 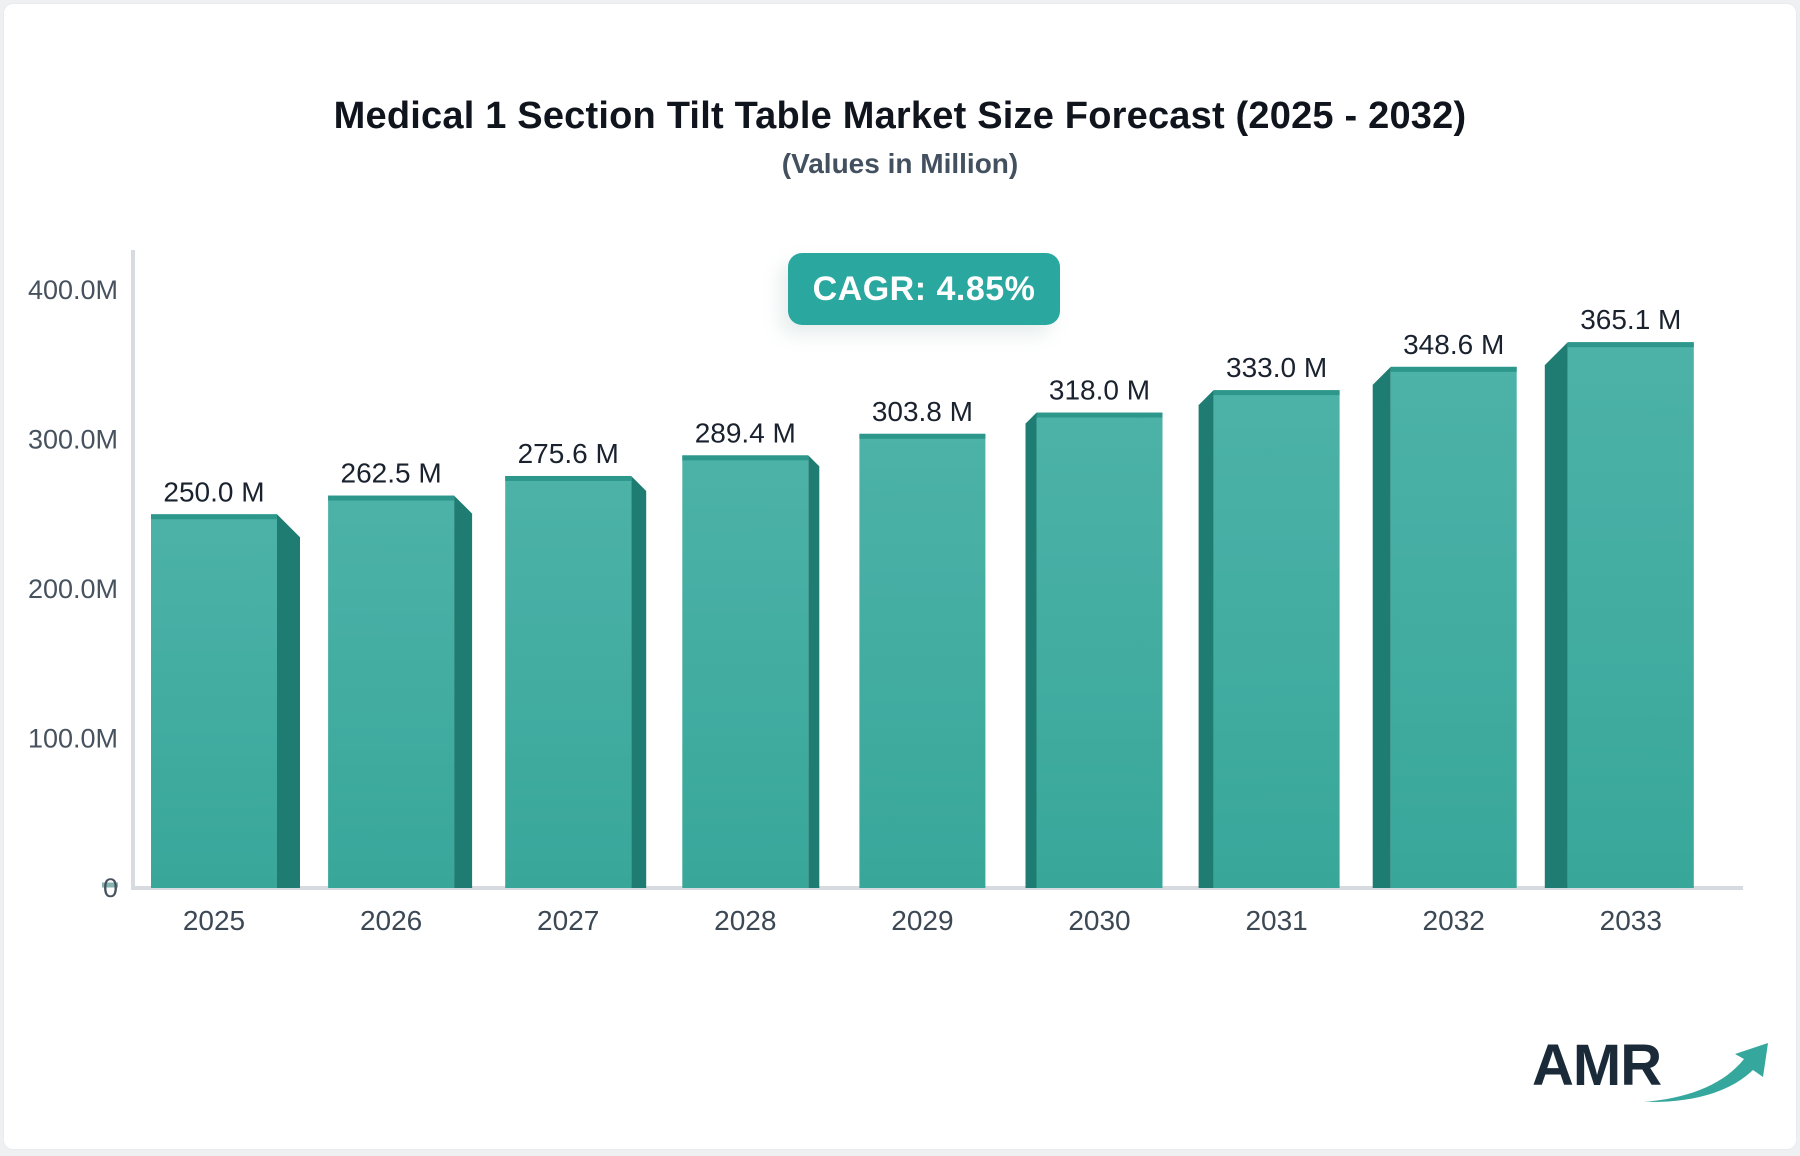 What do you see at coordinates (922, 411) in the screenshot?
I see `bar-value-label: 303.8 M` at bounding box center [922, 411].